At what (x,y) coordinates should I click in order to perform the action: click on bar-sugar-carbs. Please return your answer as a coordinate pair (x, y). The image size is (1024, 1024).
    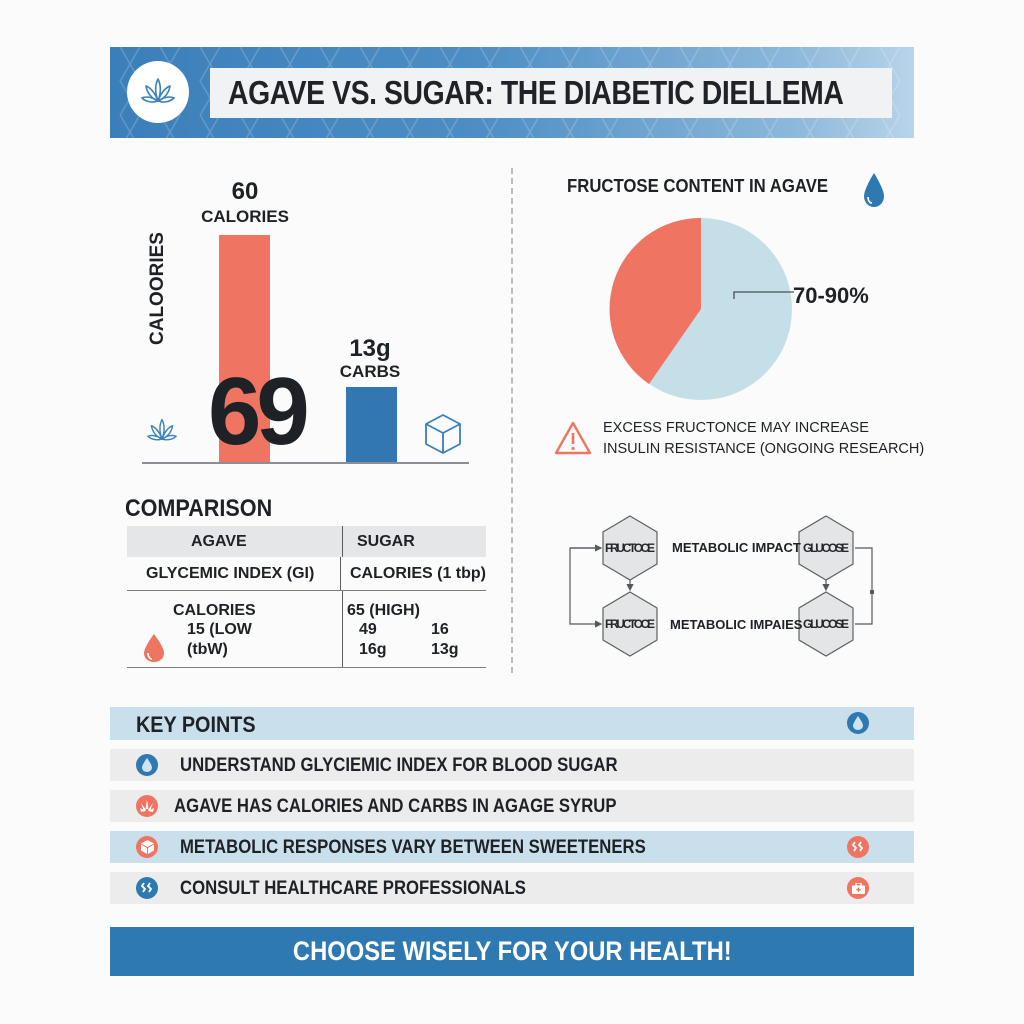
    Looking at the image, I should click on (371, 425).